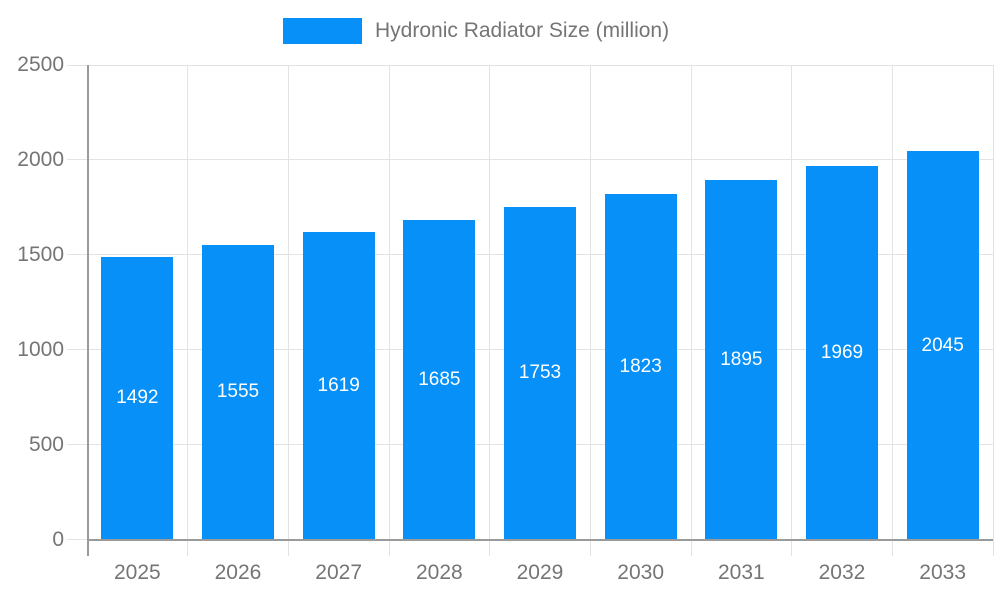  What do you see at coordinates (40, 159) in the screenshot?
I see `y-axis-tick-label: 2000` at bounding box center [40, 159].